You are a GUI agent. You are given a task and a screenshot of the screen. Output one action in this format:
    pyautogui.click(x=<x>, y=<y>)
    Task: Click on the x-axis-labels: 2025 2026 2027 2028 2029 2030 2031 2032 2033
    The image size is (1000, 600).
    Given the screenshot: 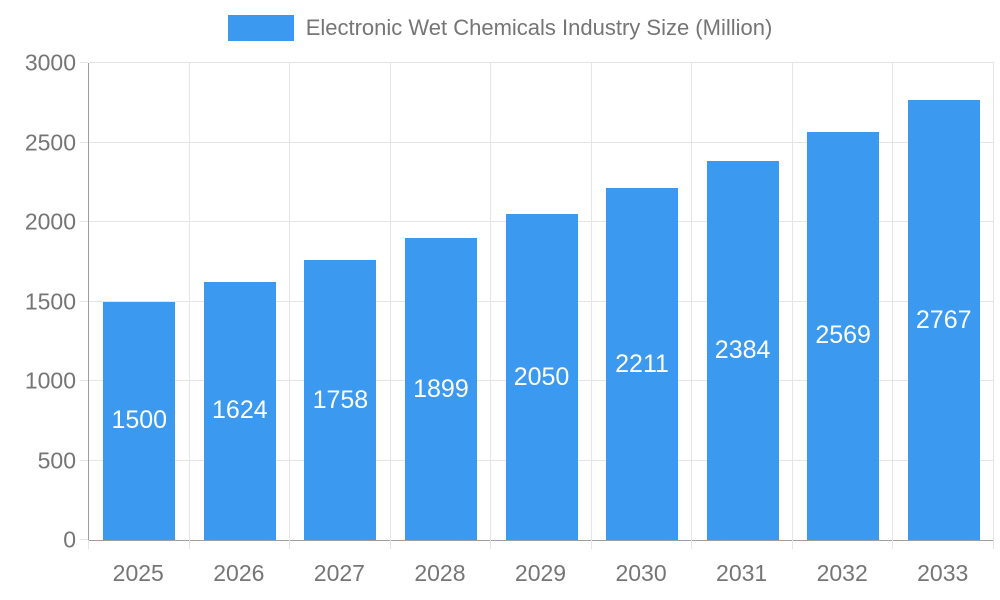 What is the action you would take?
    pyautogui.click(x=540, y=573)
    